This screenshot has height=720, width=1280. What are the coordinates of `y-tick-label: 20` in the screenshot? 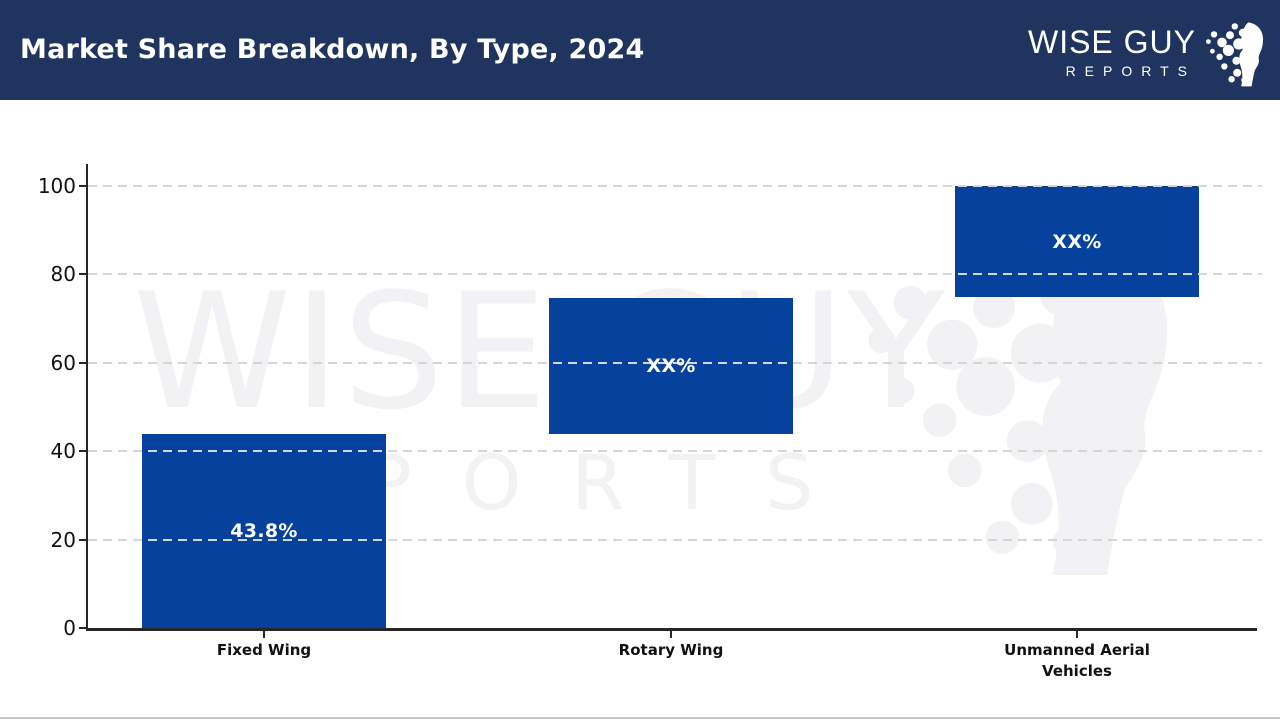 It's located at (63, 539).